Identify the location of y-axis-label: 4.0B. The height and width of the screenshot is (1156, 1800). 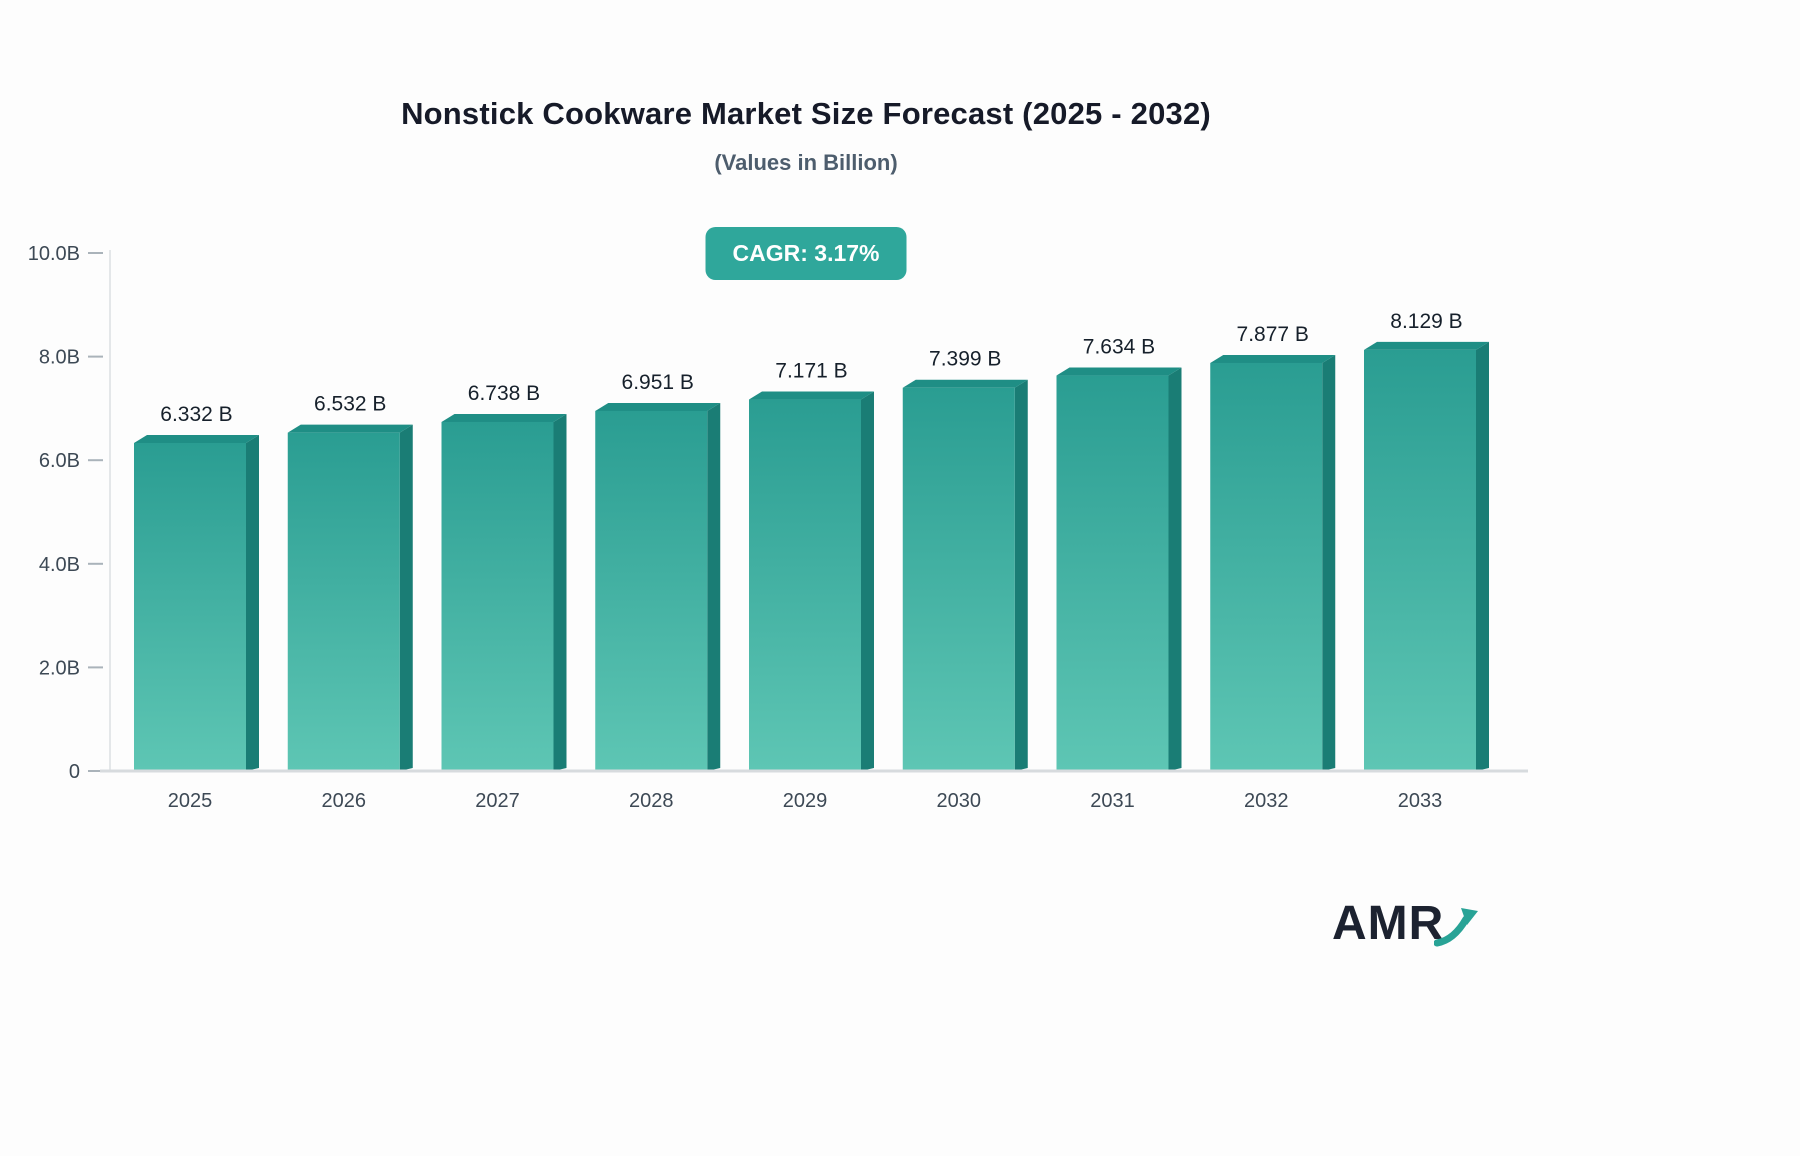
(59, 565).